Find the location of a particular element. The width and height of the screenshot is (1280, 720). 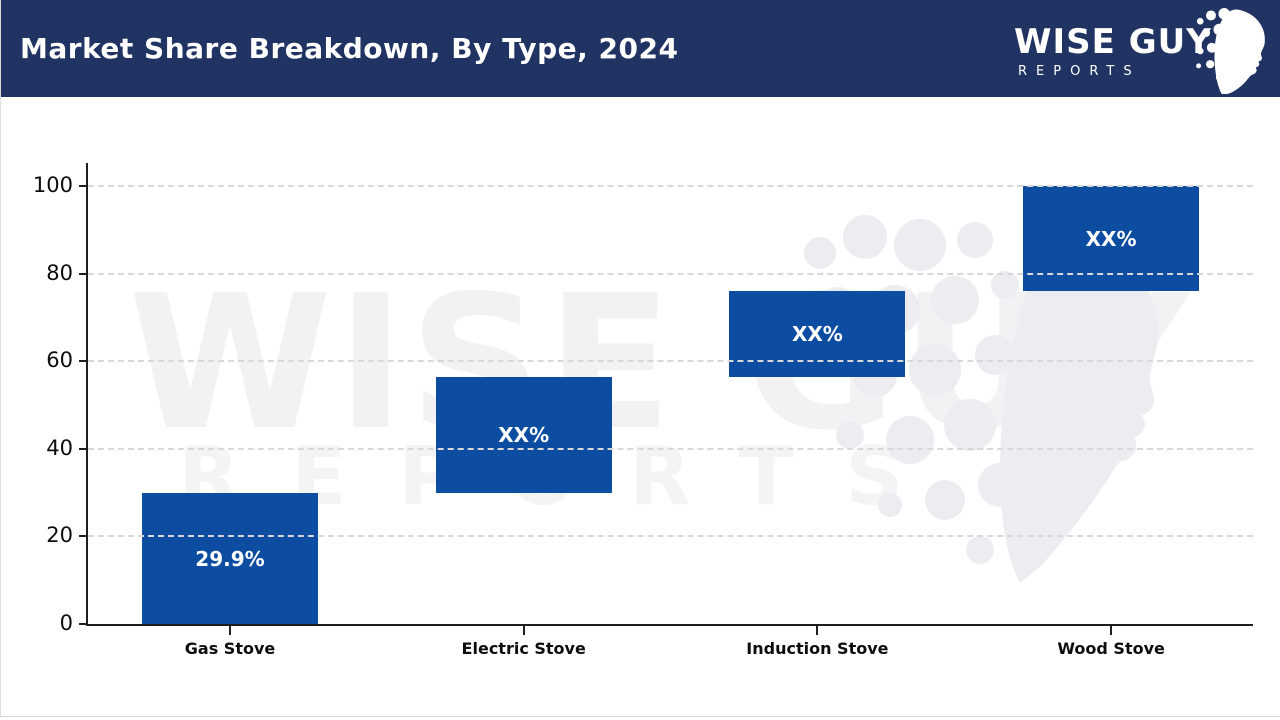

bar-gas-stove: 29.9% is located at coordinates (230, 558).